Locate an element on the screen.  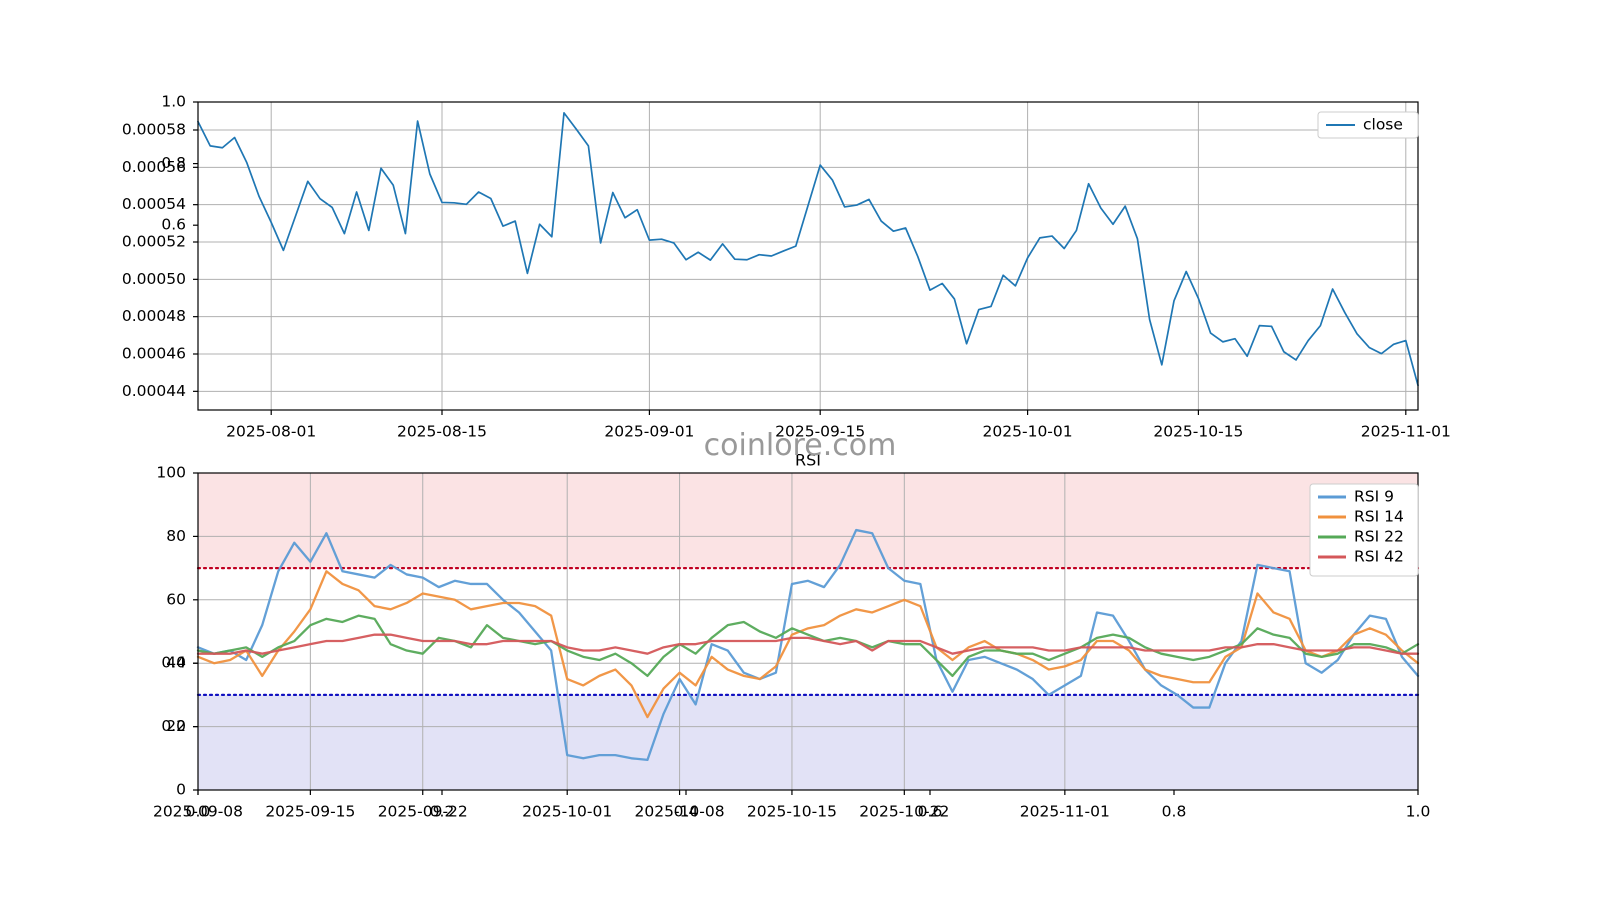
price-ytick-label: 0.00056 is located at coordinates (154, 167).